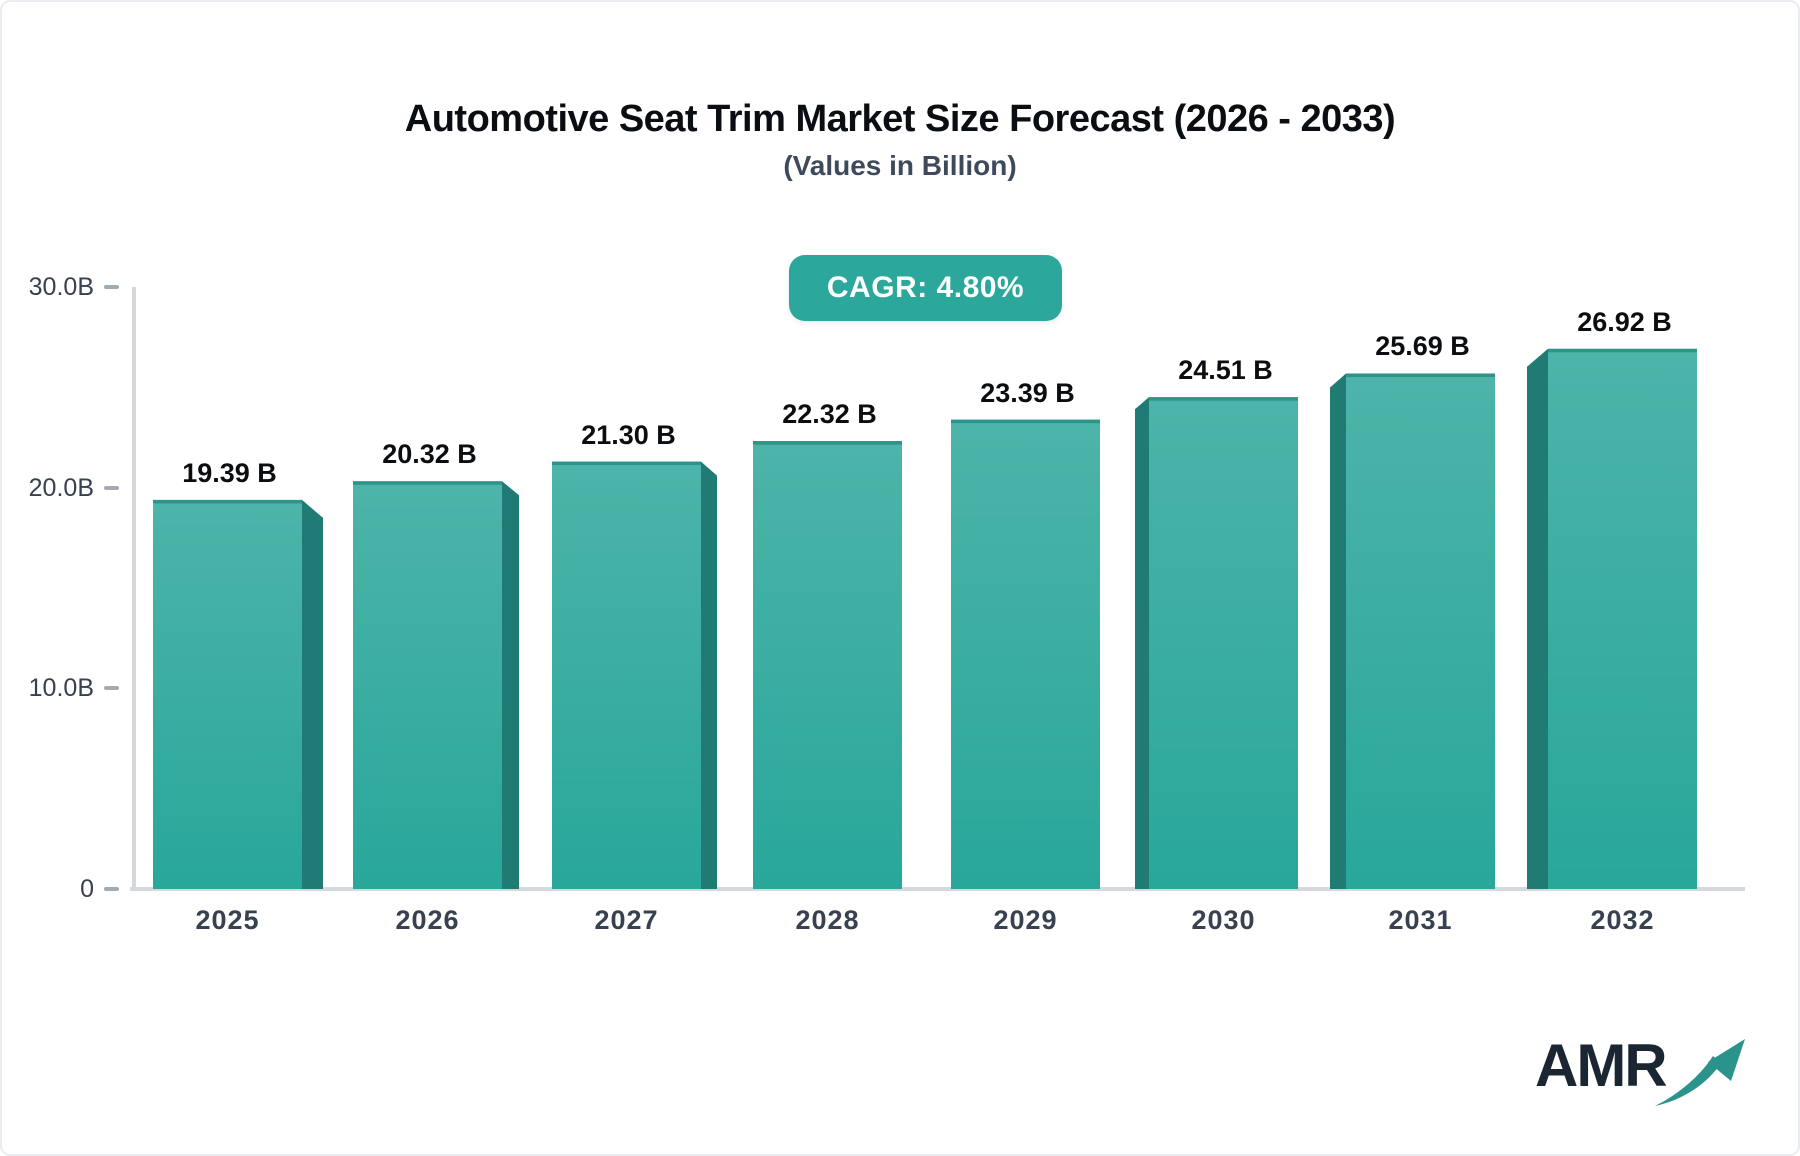  What do you see at coordinates (134, 589) in the screenshot?
I see `y-axis-line` at bounding box center [134, 589].